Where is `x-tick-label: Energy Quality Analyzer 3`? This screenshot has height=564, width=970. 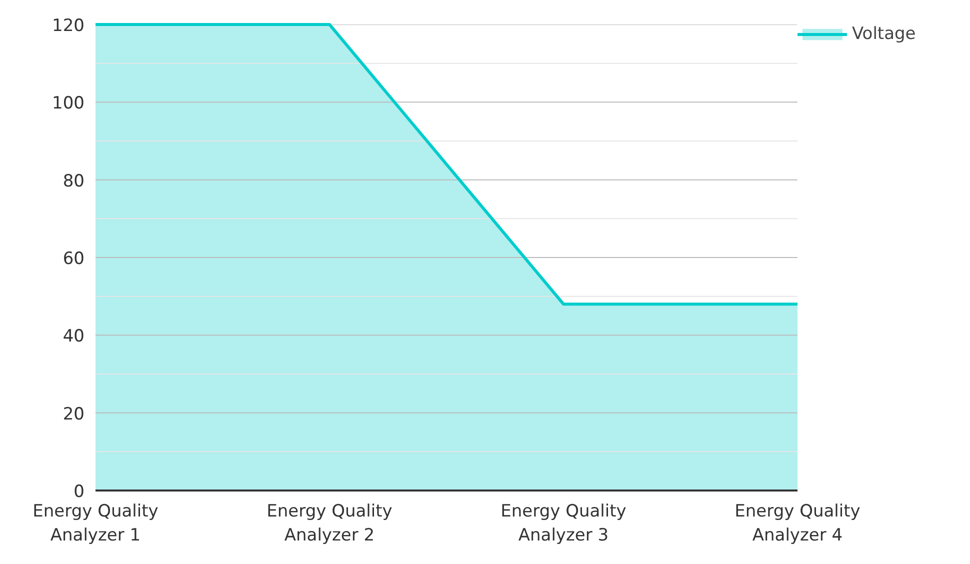
x-tick-label: Energy Quality Analyzer 3 is located at coordinates (563, 524).